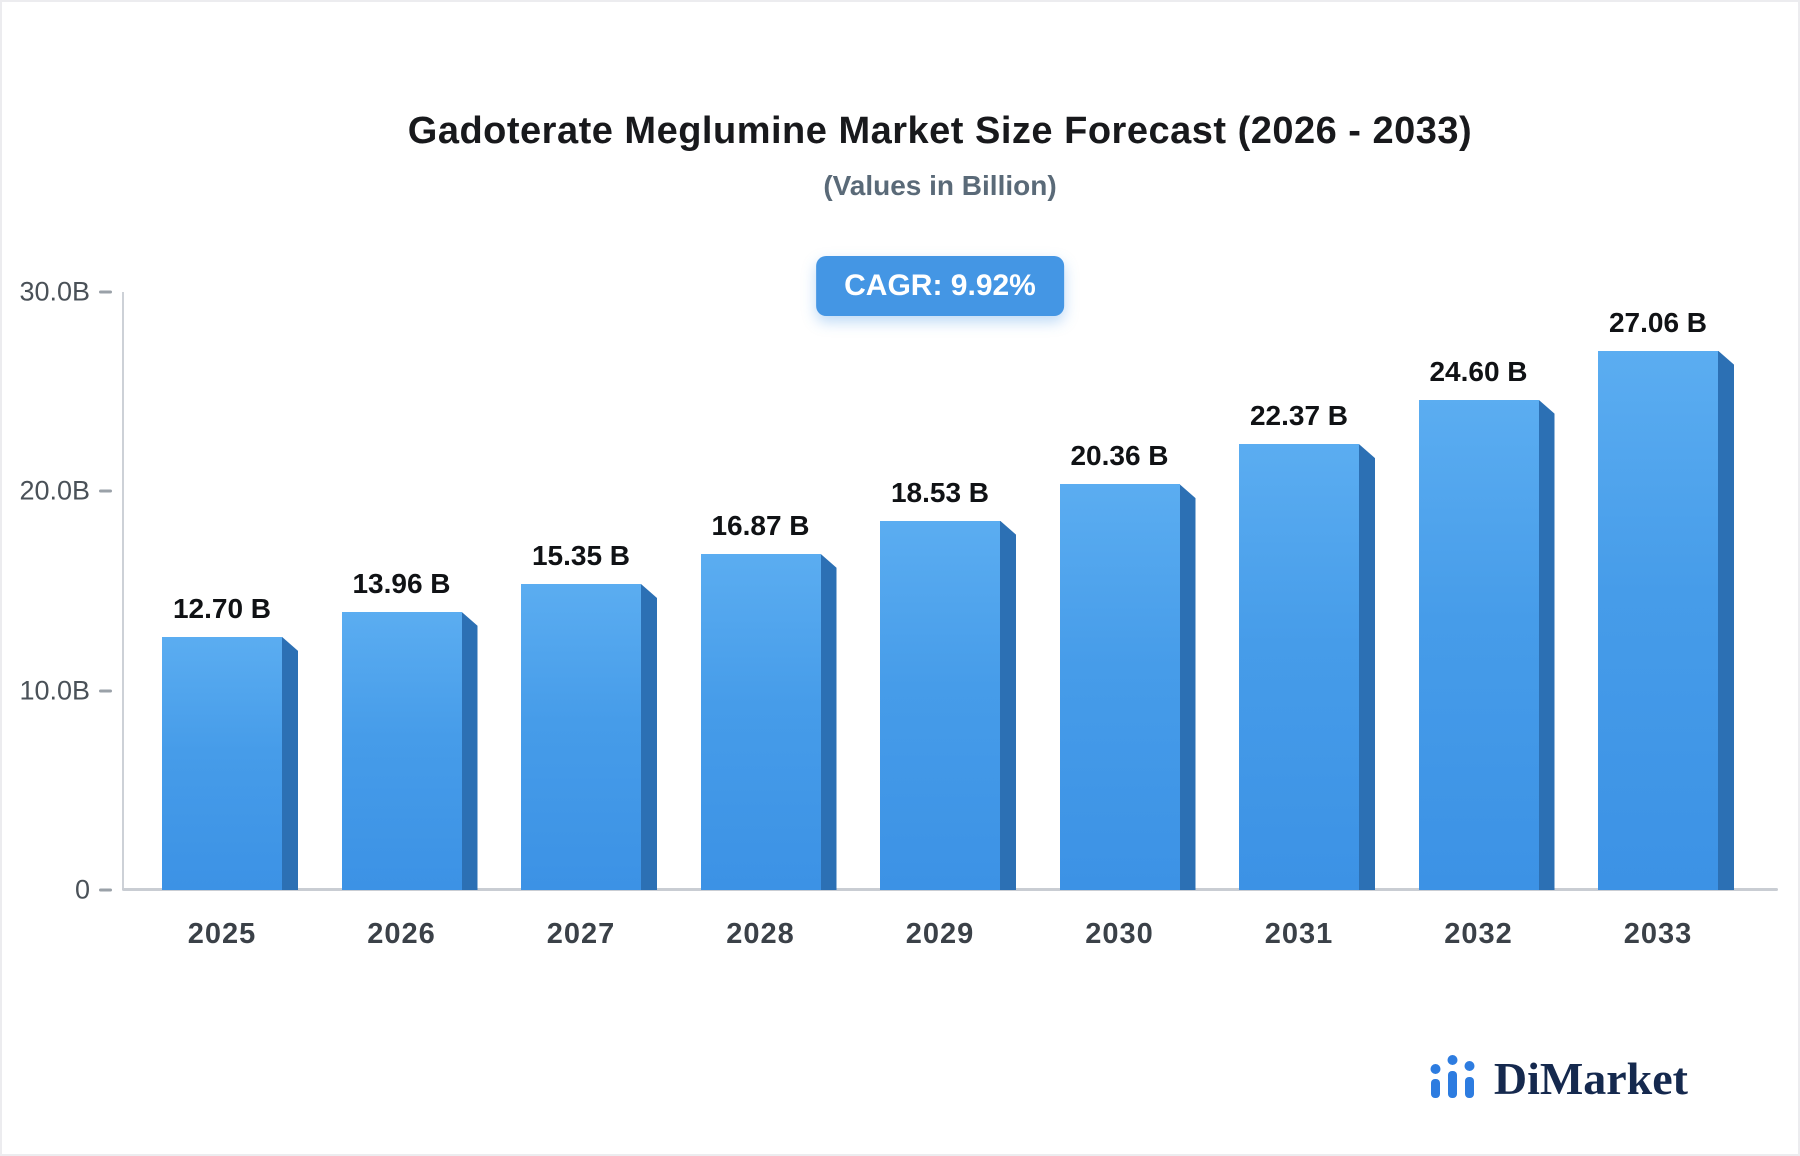 This screenshot has height=1156, width=1800. What do you see at coordinates (222, 934) in the screenshot?
I see `x-axis-label: 2025` at bounding box center [222, 934].